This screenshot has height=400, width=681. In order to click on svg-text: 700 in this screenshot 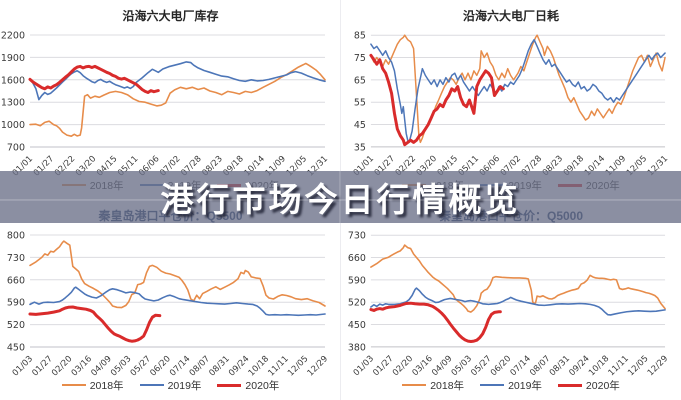, I will do `click(16, 148)`.